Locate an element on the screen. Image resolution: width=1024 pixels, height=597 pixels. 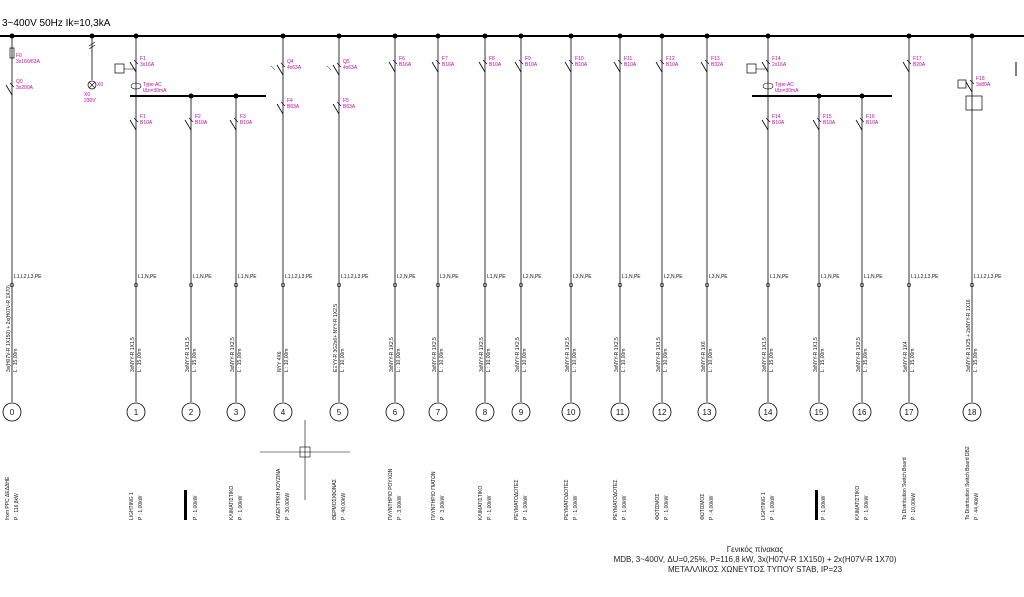
circuit-14-description: LIGHTING 1 is located at coordinates (764, 506).